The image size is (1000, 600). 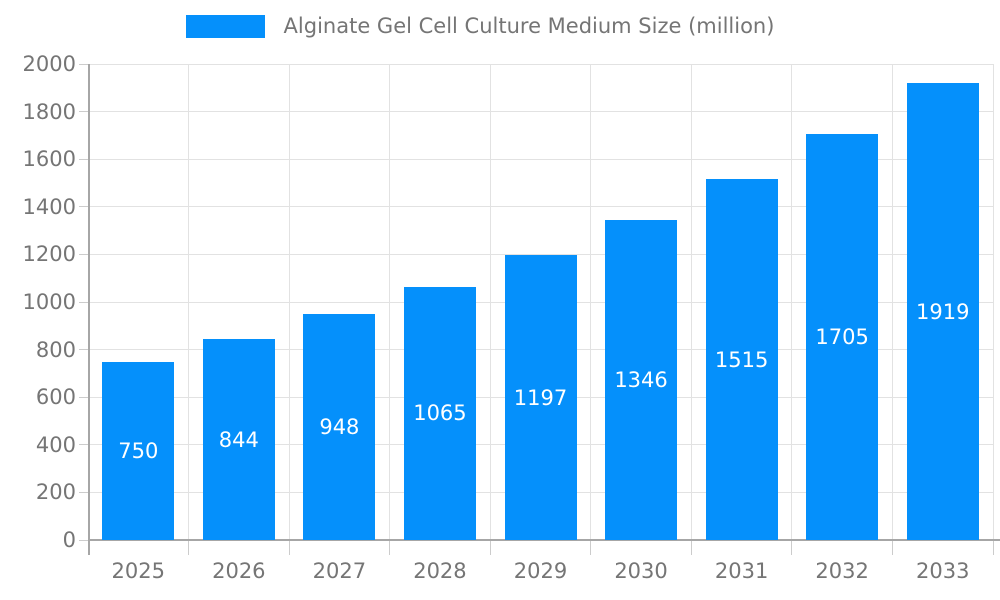 I want to click on x-axis-label: 2030, so click(x=641, y=571).